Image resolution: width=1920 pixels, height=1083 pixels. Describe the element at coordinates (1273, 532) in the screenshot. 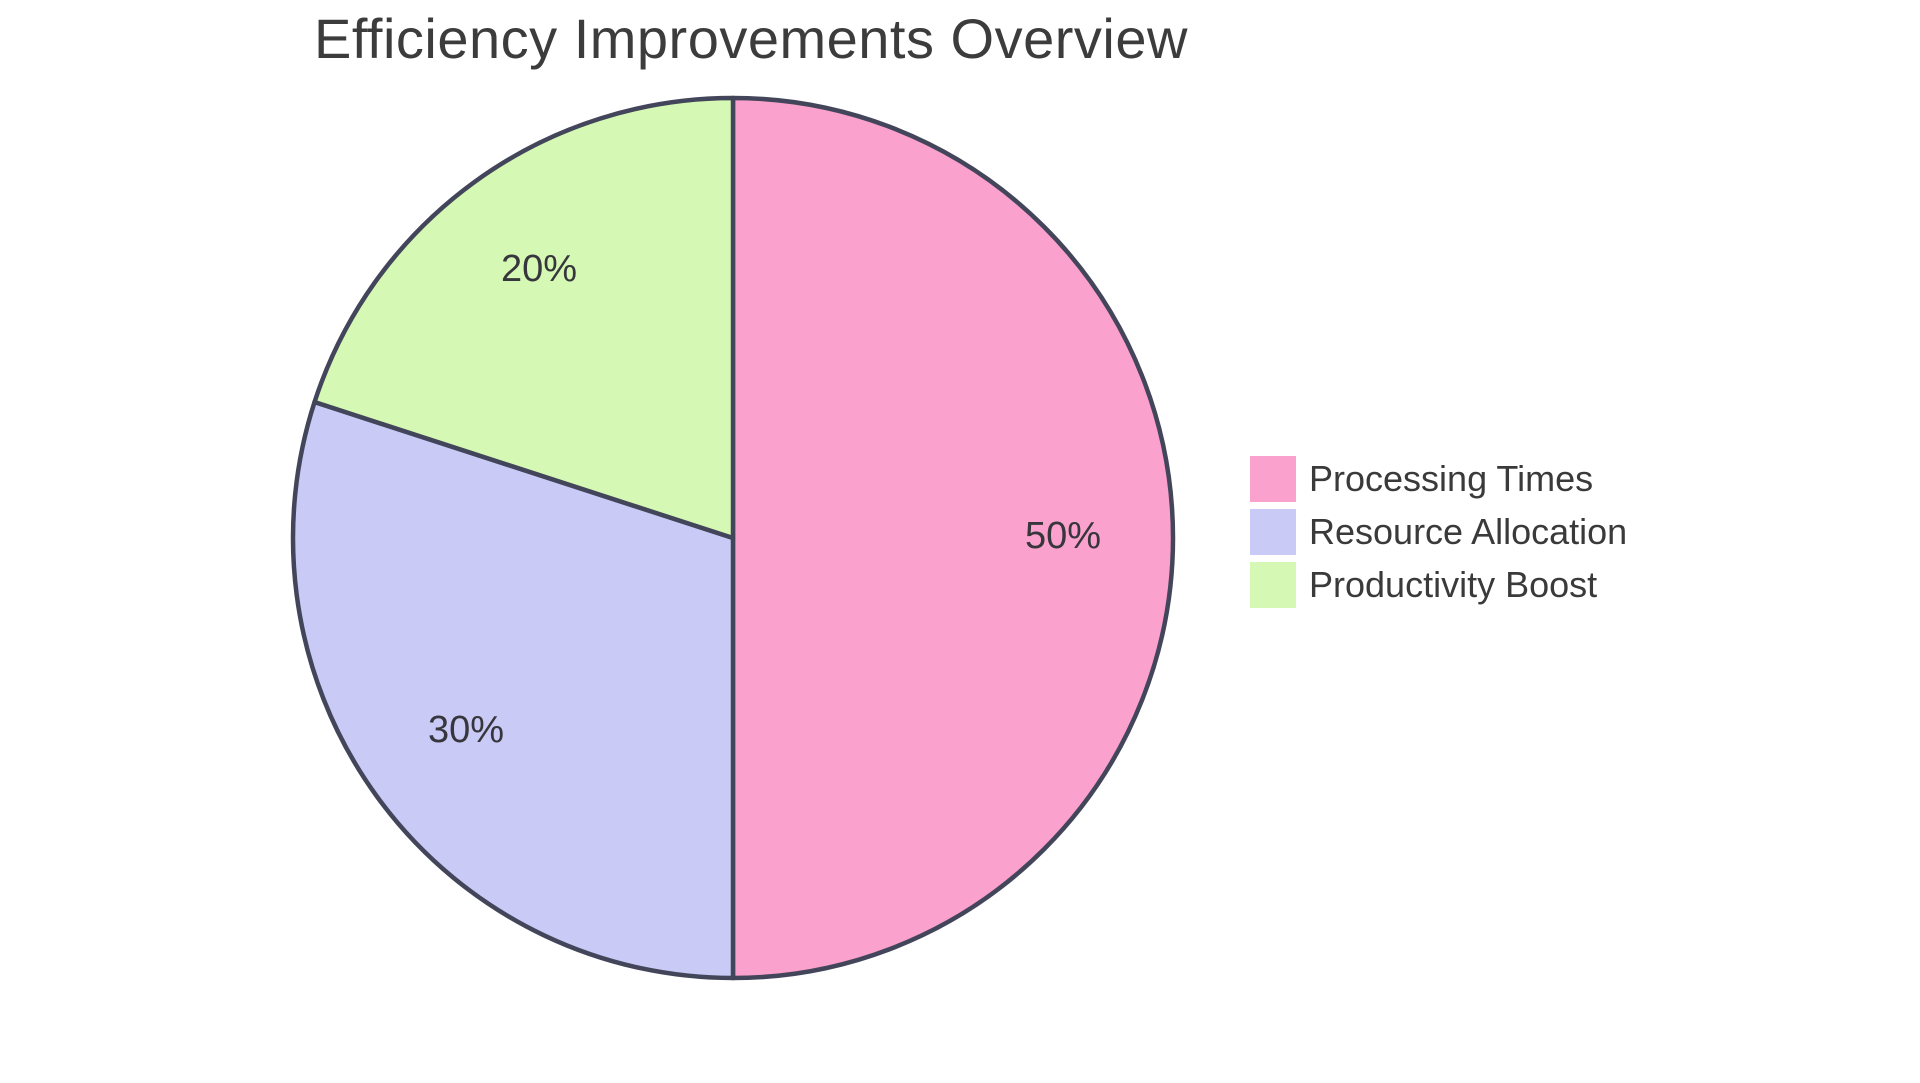

I see `legend-swatch-resource-allocation` at that location.